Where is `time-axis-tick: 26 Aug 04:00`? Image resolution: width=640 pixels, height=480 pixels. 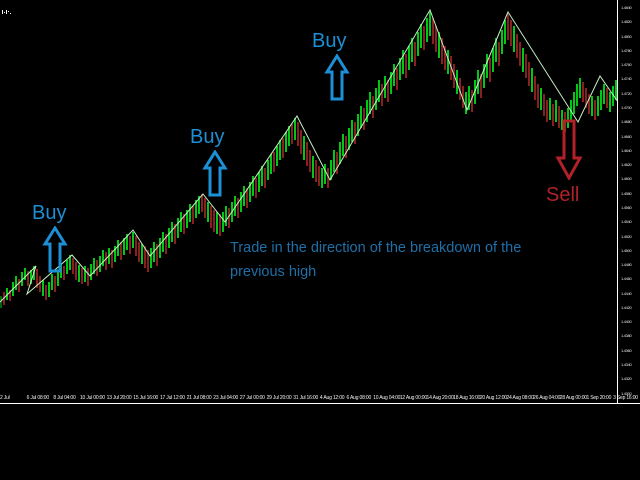
time-axis-tick: 26 Aug 04:00 is located at coordinates (547, 397).